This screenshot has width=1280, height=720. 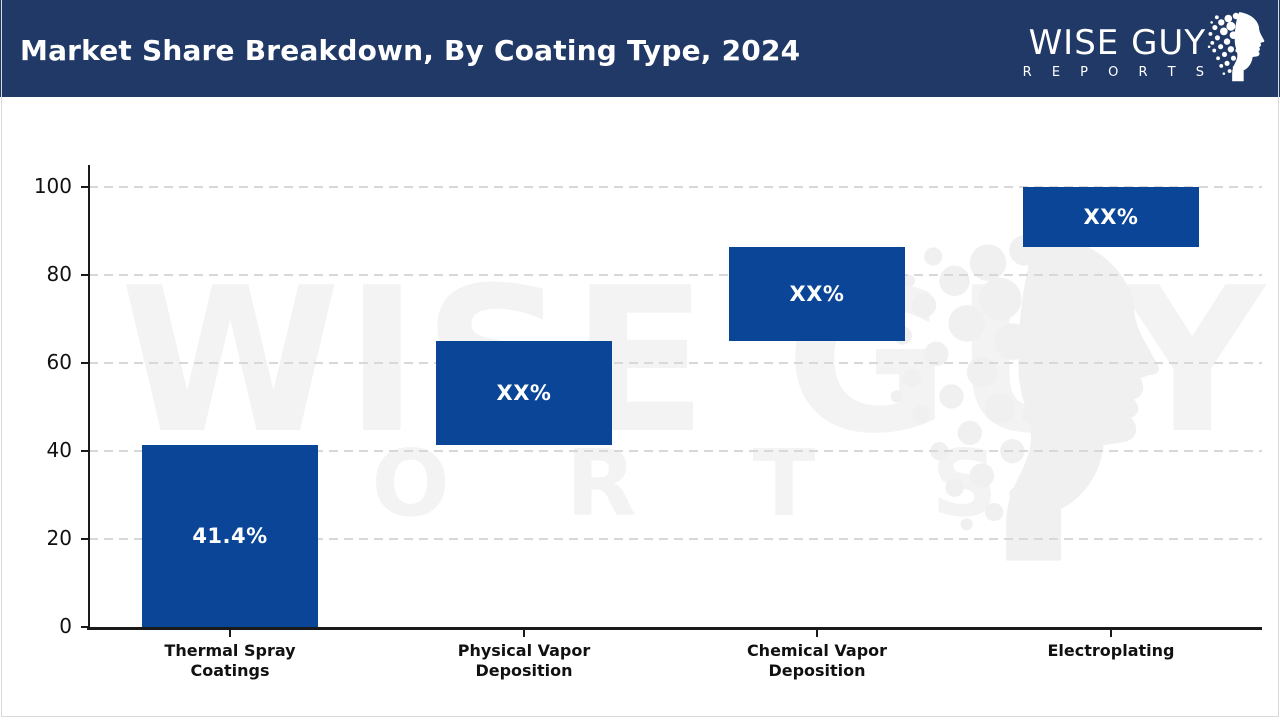 What do you see at coordinates (674, 628) in the screenshot?
I see `x-axis-line` at bounding box center [674, 628].